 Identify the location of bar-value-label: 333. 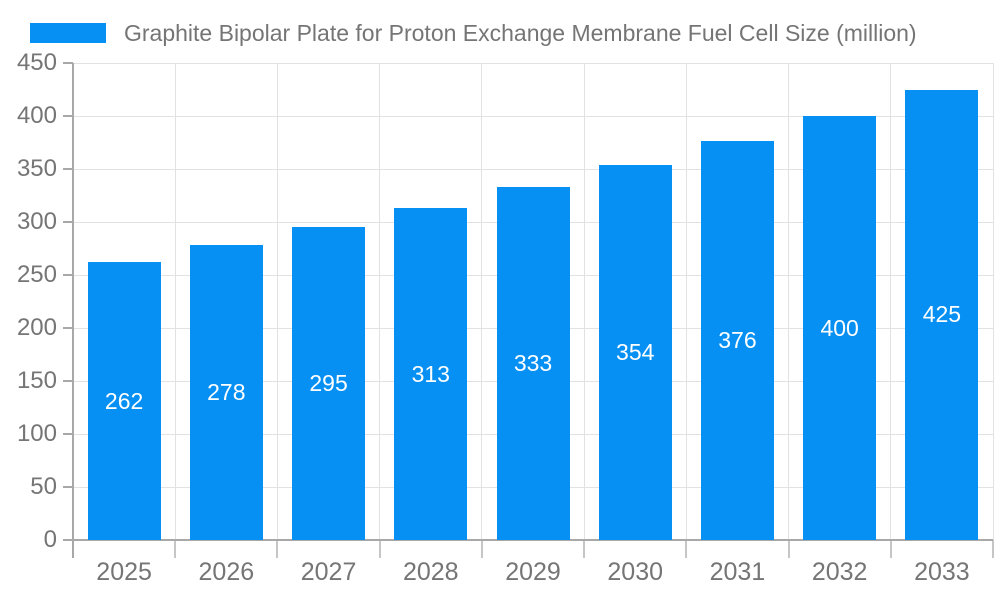
(533, 363).